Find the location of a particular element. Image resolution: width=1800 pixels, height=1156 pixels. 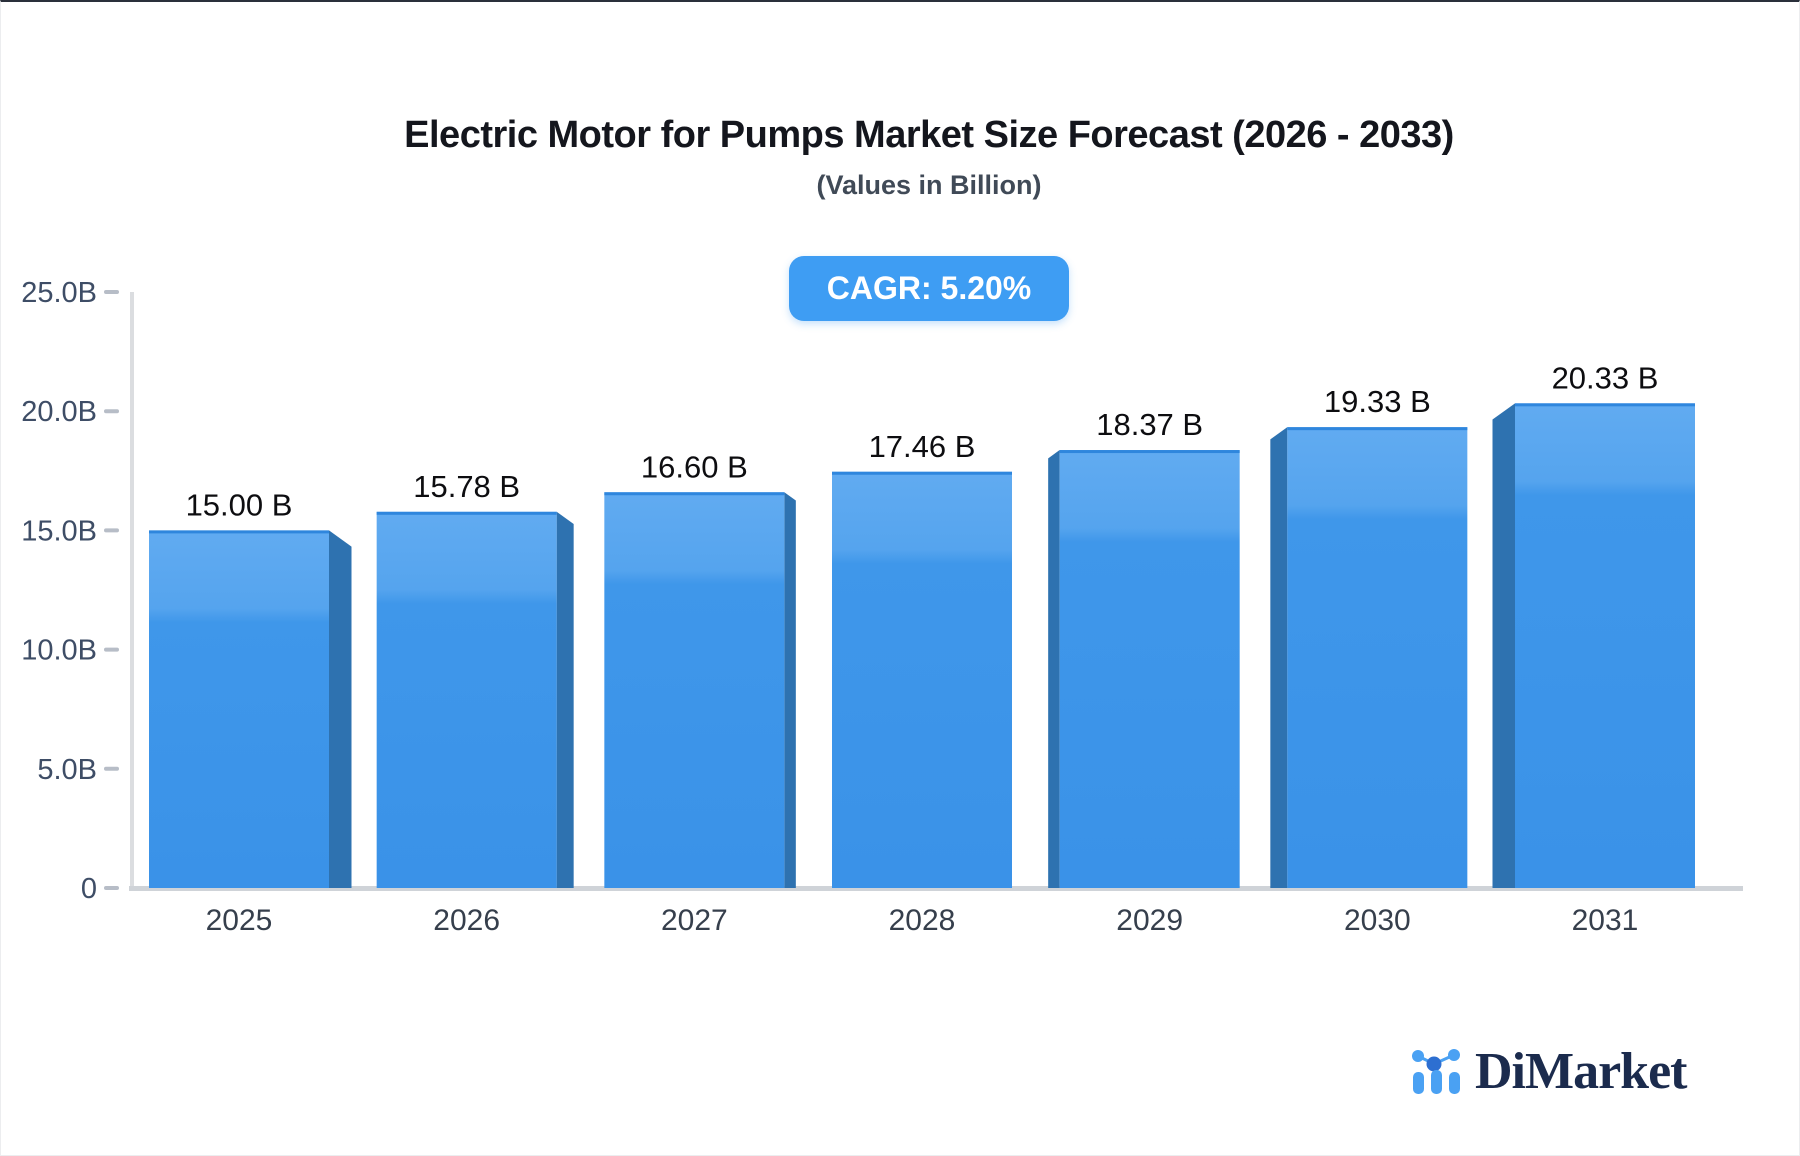

y-axis-line is located at coordinates (132, 591).